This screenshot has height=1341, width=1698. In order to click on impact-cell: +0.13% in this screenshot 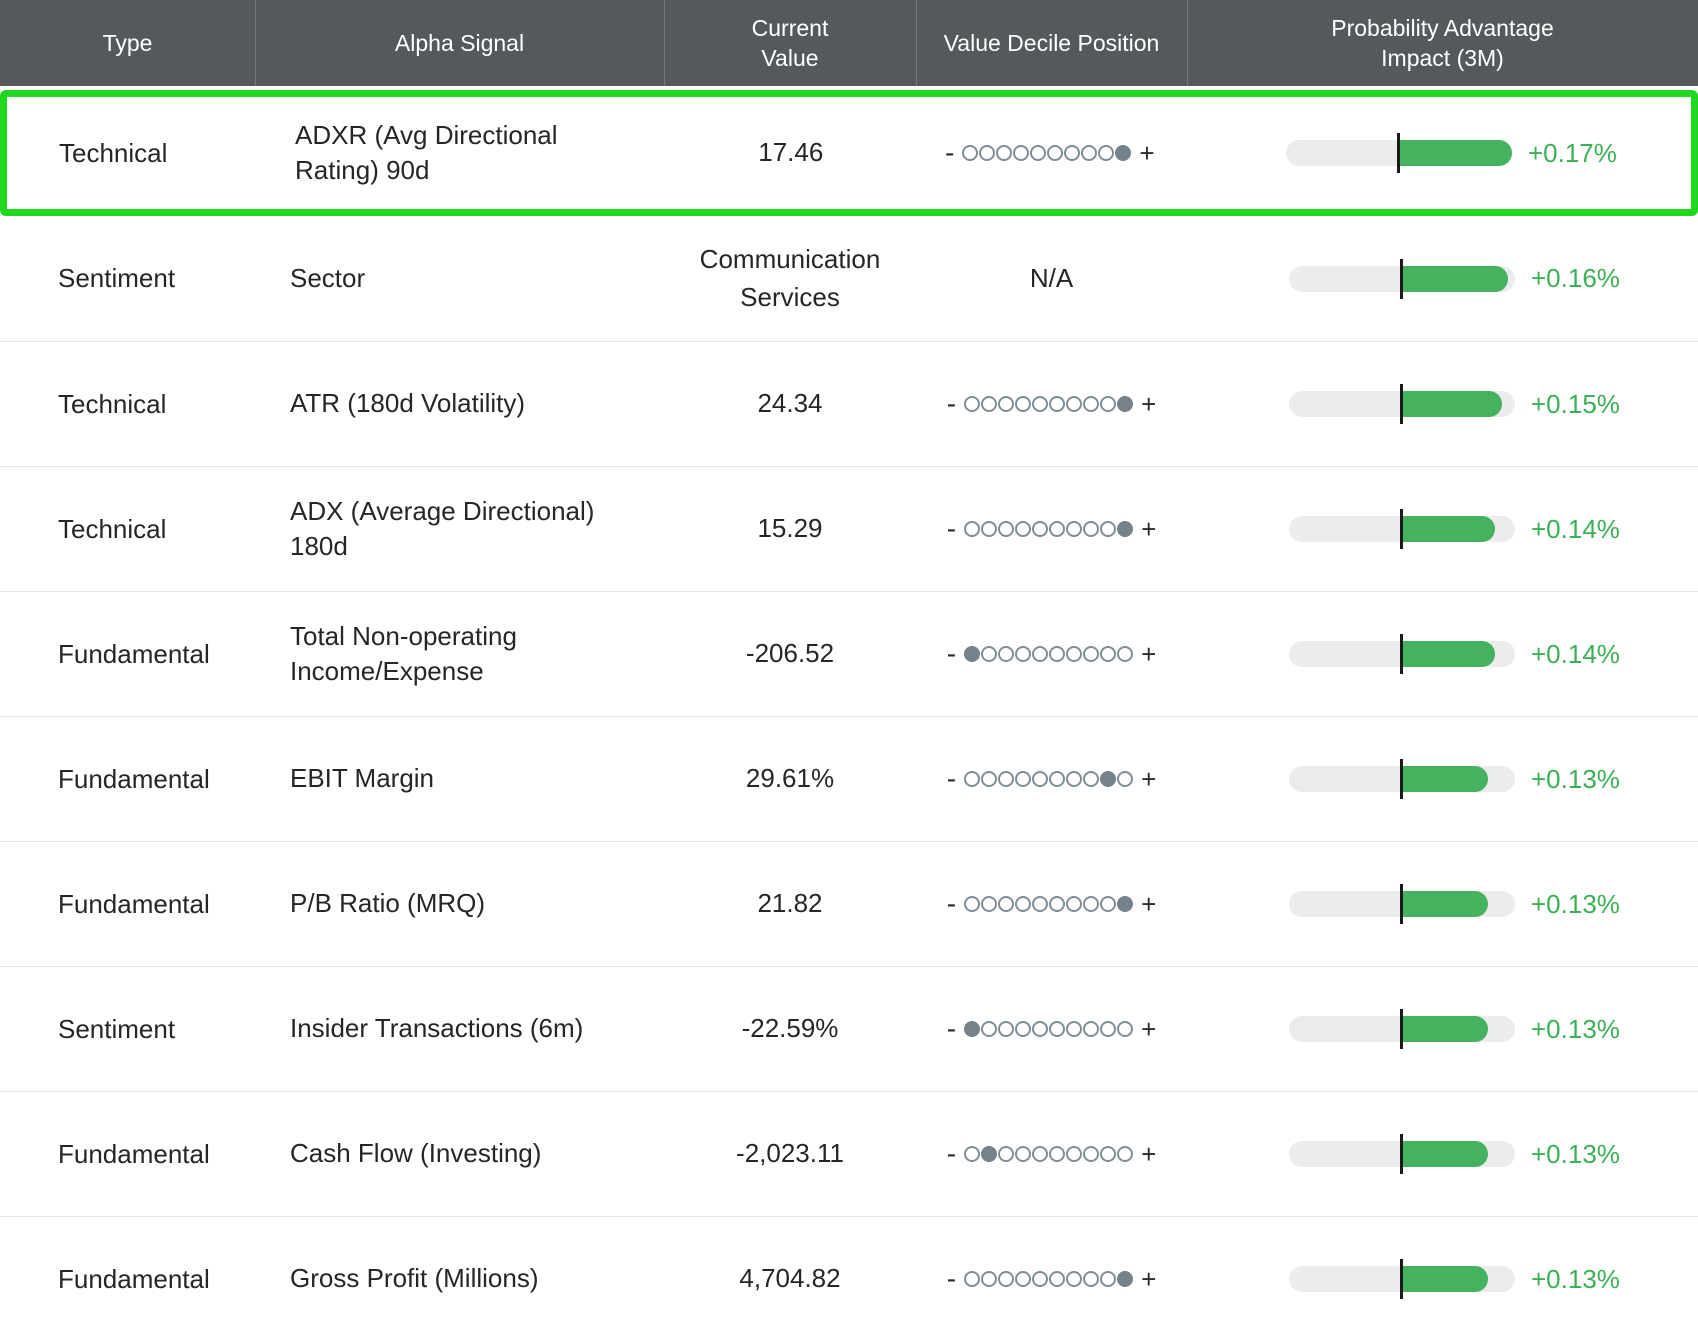, I will do `click(1442, 1279)`.